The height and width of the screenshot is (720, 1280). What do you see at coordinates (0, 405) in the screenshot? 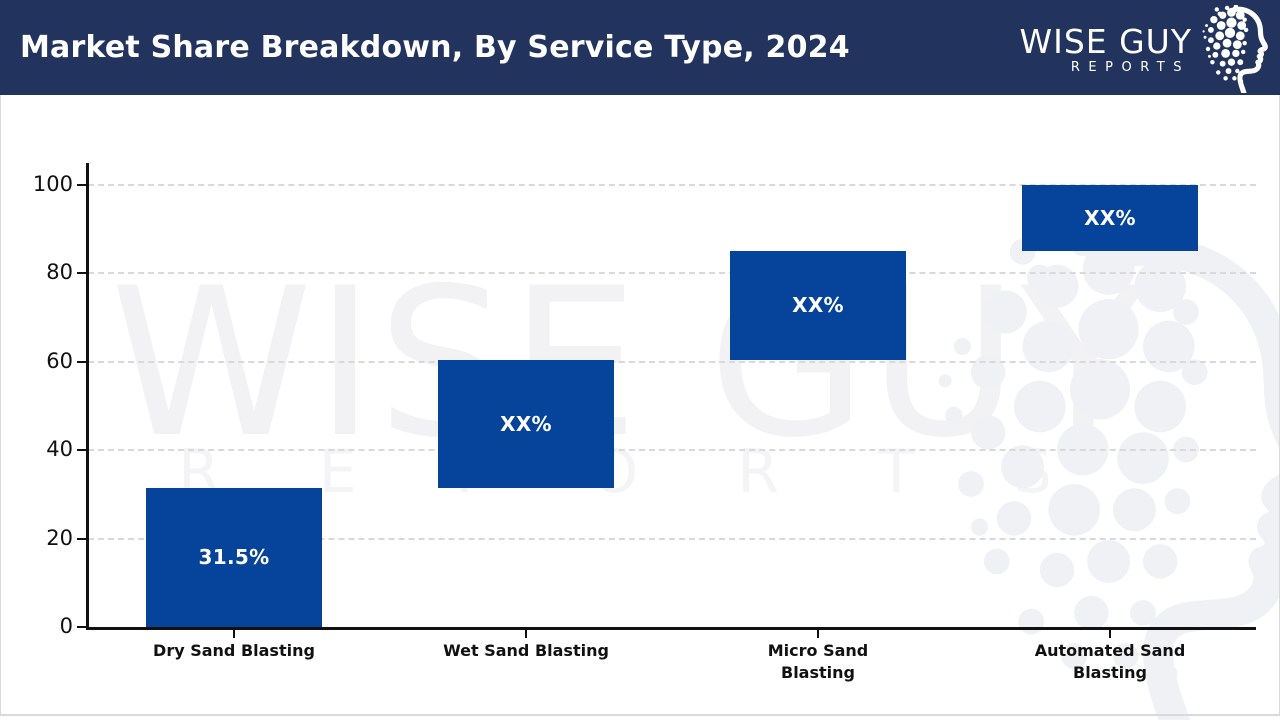
I see `frame-border-left` at bounding box center [0, 405].